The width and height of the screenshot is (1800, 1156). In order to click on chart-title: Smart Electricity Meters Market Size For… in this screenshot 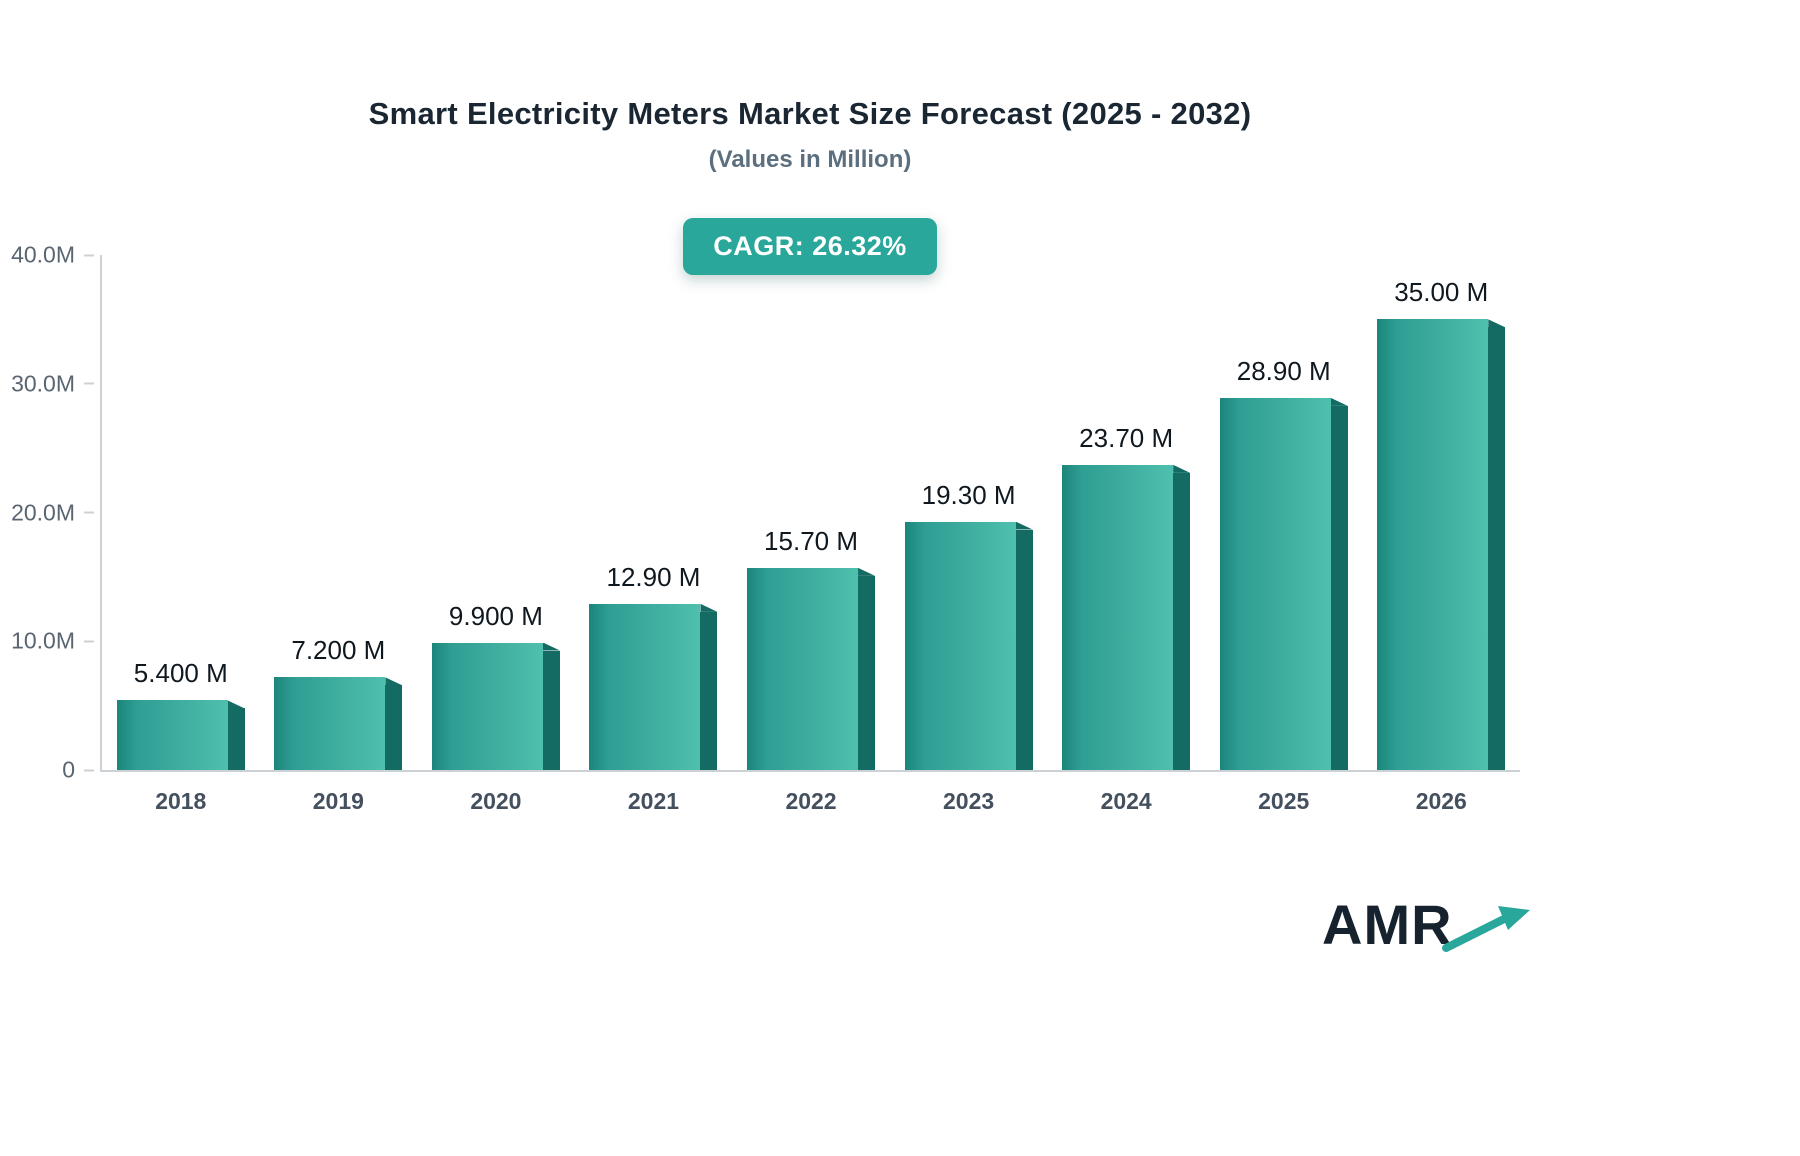, I will do `click(810, 113)`.